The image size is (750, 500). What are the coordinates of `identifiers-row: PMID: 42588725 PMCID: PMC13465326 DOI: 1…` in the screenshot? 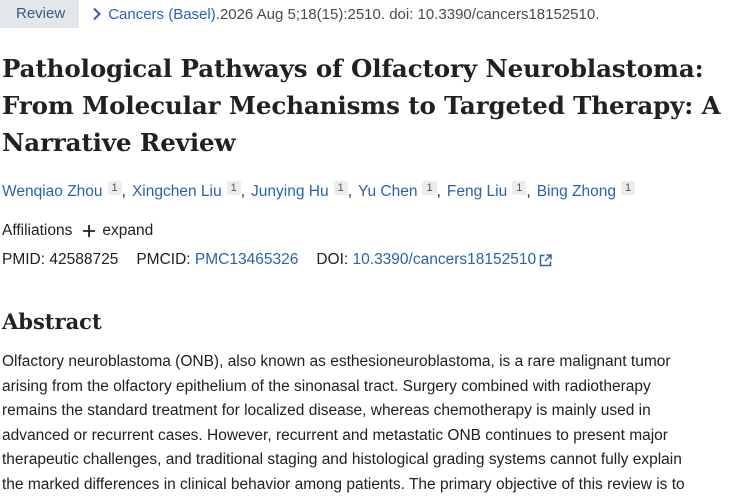 It's located at (277, 260).